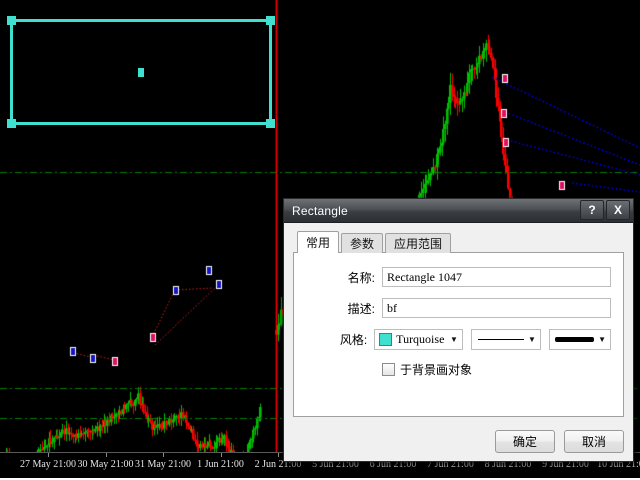 The width and height of the screenshot is (640, 480). Describe the element at coordinates (105, 464) in the screenshot. I see `axis-label: 30 May 21:00` at that location.